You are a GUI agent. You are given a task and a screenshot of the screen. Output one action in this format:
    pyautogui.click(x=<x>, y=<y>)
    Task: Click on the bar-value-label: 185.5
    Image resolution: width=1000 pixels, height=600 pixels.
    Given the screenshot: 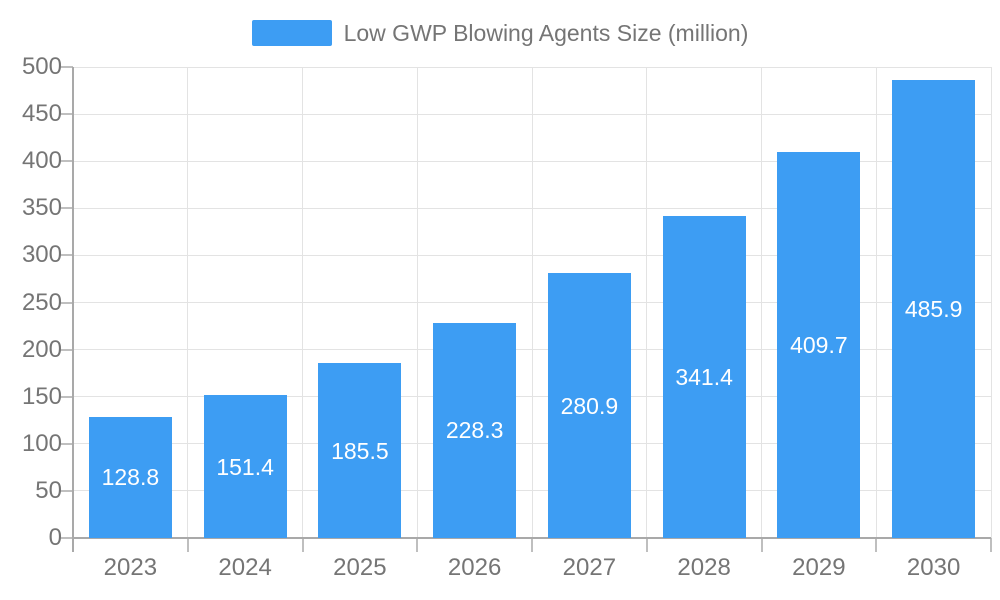 What is the action you would take?
    pyautogui.click(x=360, y=450)
    